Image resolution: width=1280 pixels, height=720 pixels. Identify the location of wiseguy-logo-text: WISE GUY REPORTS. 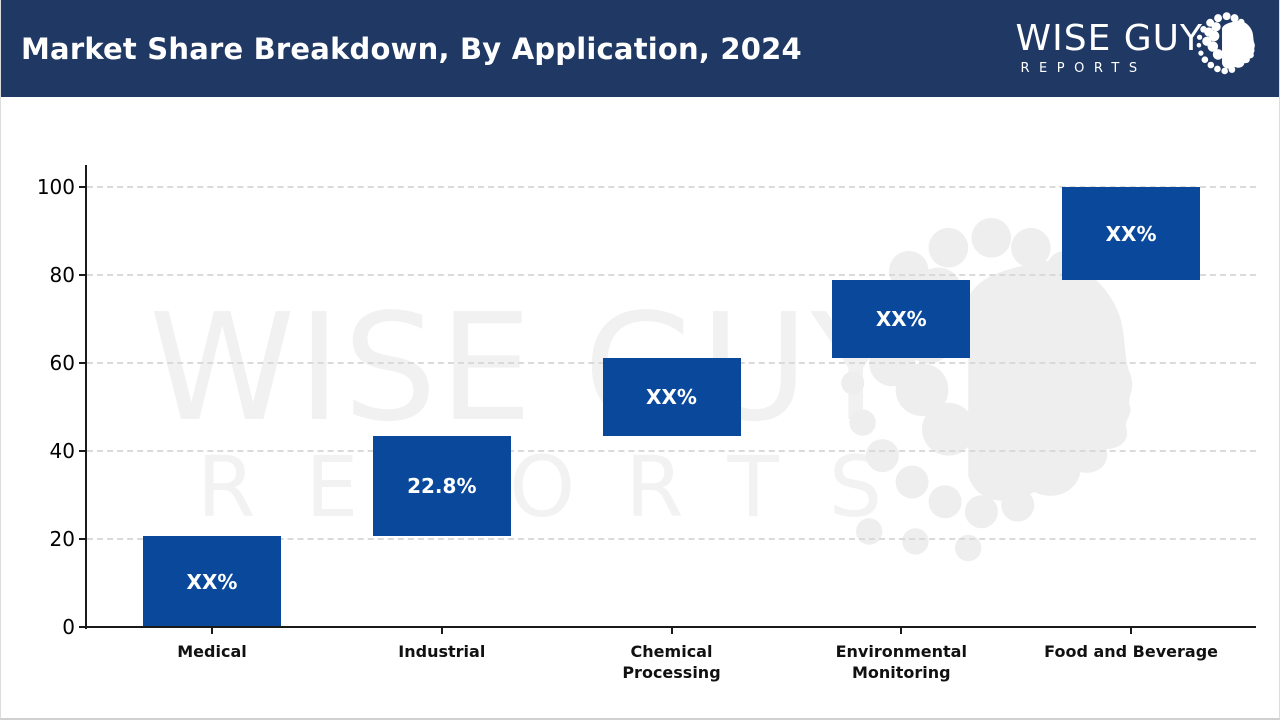
(1109, 47).